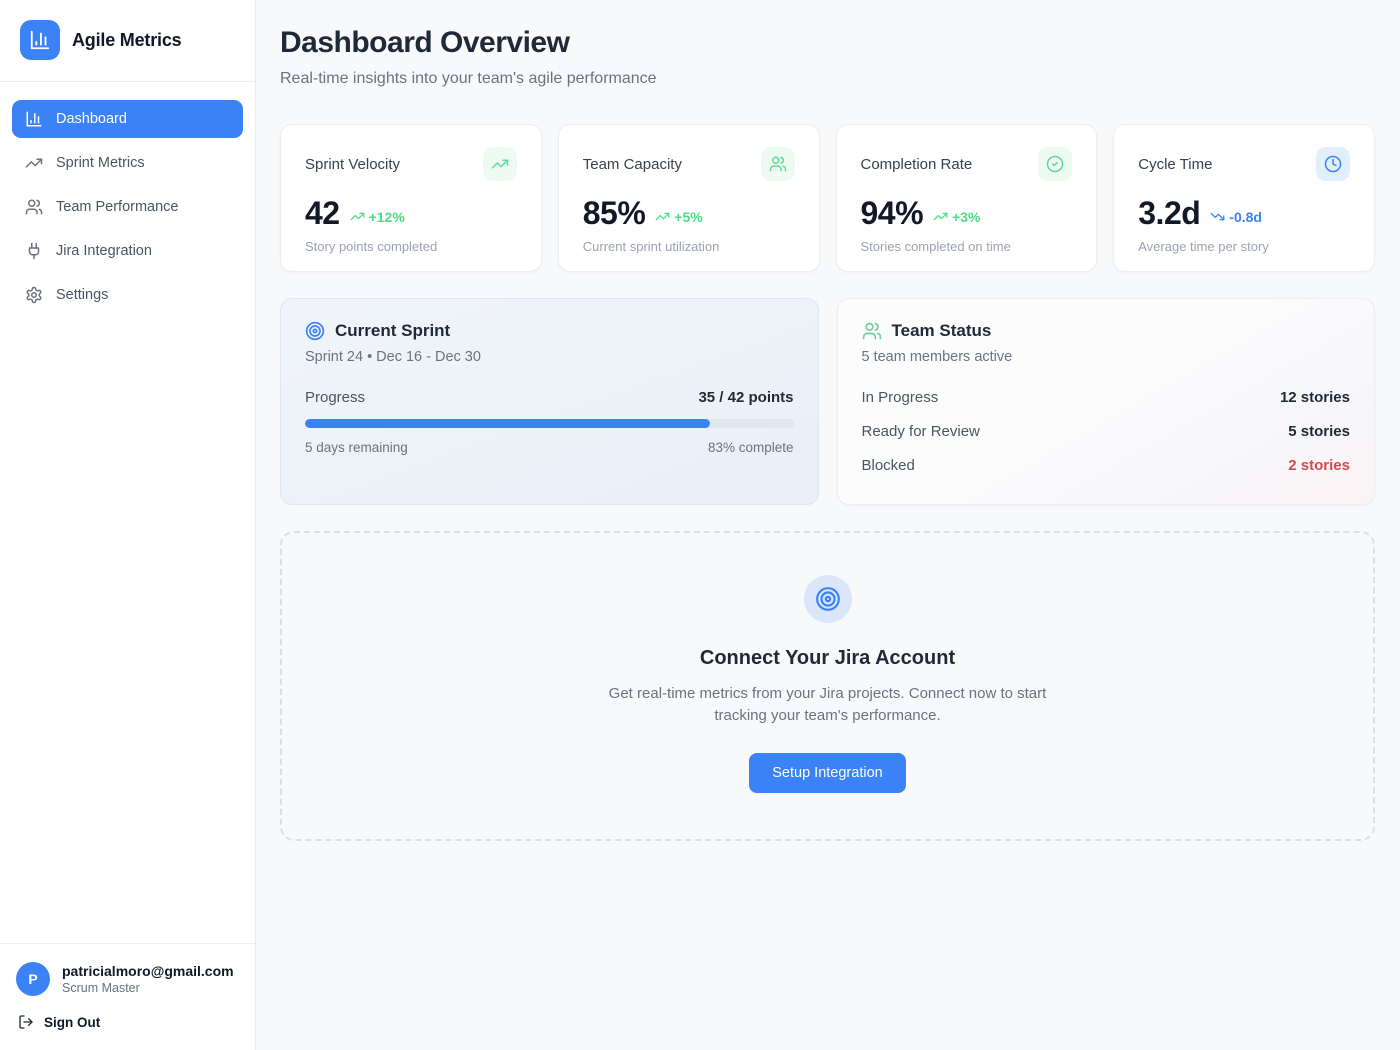  I want to click on days-remaining: 5 days remaining, so click(356, 447).